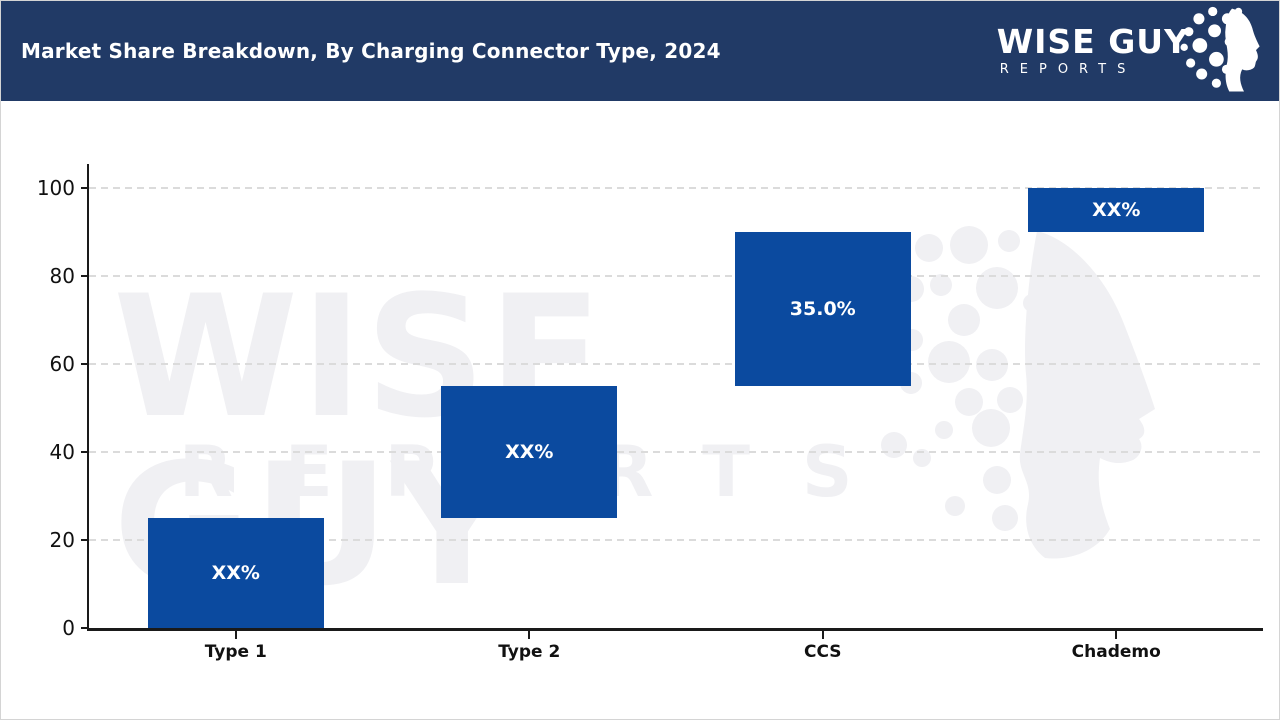 This screenshot has width=1280, height=720. Describe the element at coordinates (529, 652) in the screenshot. I see `x-category-label: Type 2` at that location.